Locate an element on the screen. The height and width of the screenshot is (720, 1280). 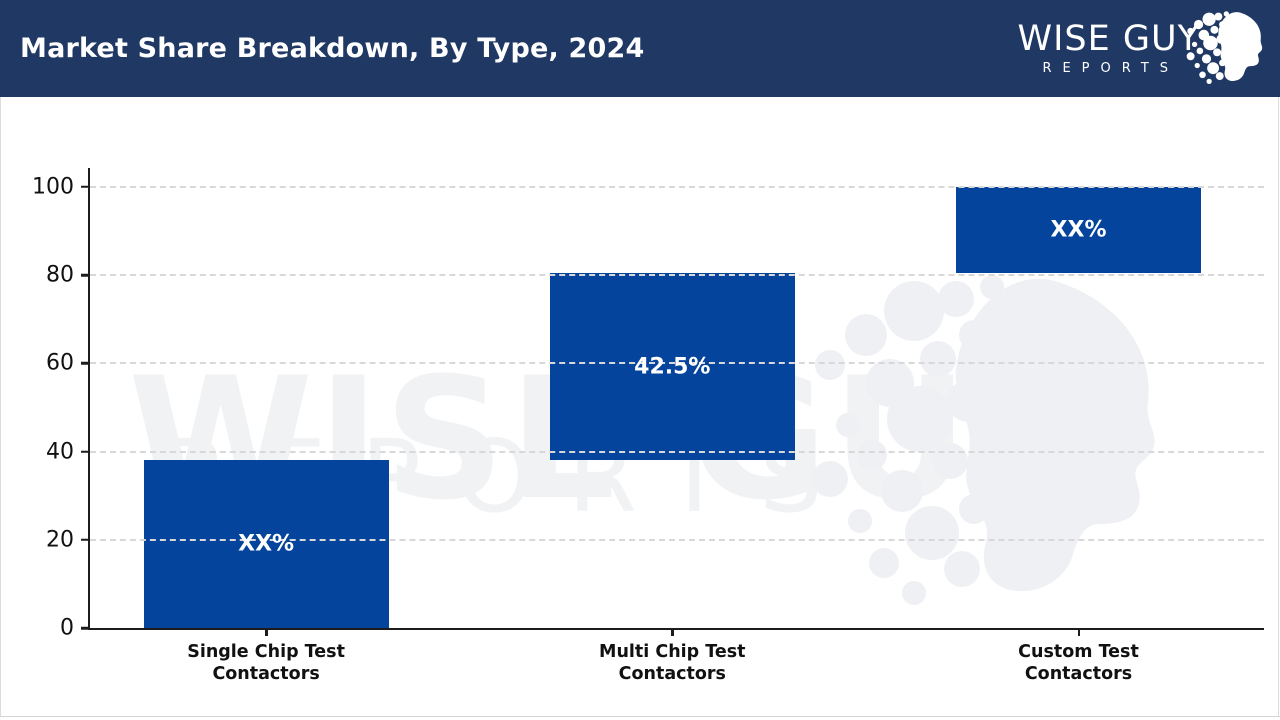
dotted-head-icon is located at coordinates (1224, 47).